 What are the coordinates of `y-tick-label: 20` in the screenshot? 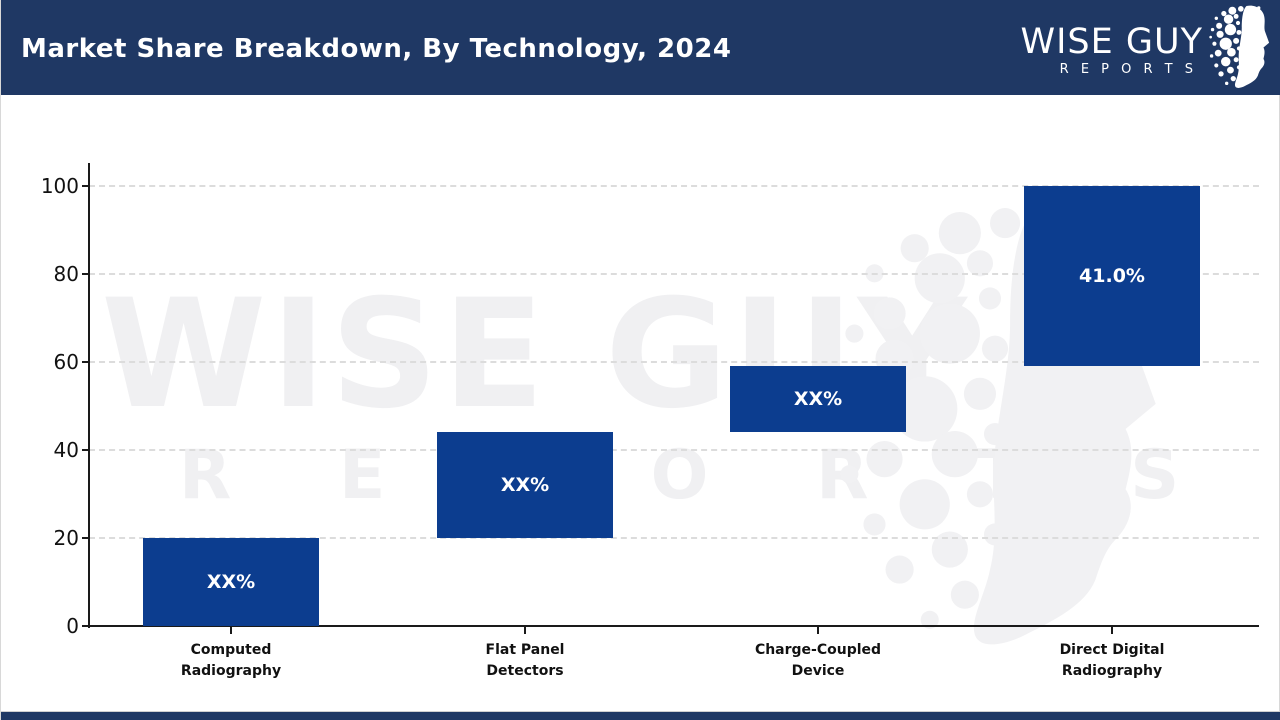 It's located at (66, 538).